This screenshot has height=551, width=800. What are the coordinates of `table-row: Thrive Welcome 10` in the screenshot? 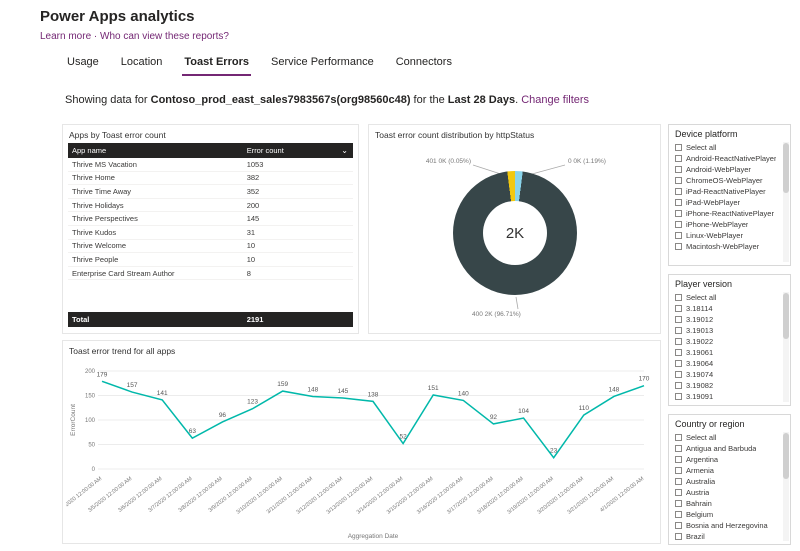 It's located at (210, 247).